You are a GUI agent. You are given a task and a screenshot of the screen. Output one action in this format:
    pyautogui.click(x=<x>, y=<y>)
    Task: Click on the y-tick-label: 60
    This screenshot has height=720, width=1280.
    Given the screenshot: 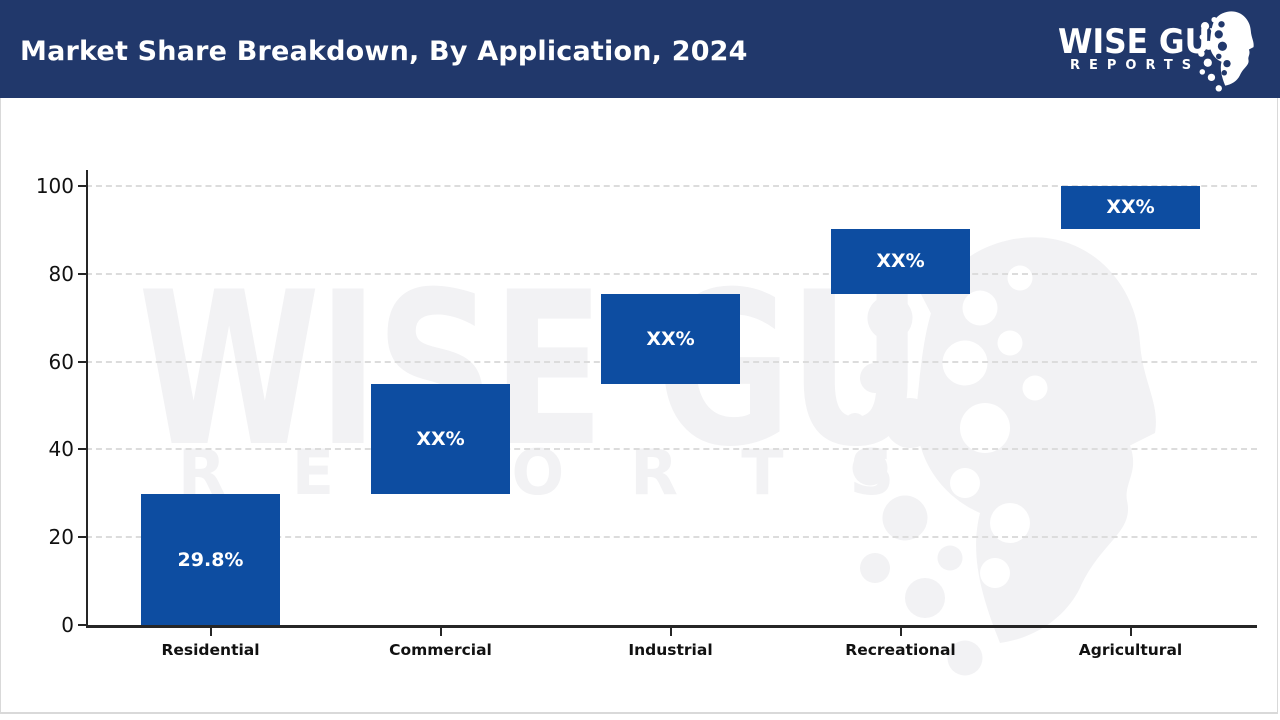 What is the action you would take?
    pyautogui.click(x=61, y=361)
    